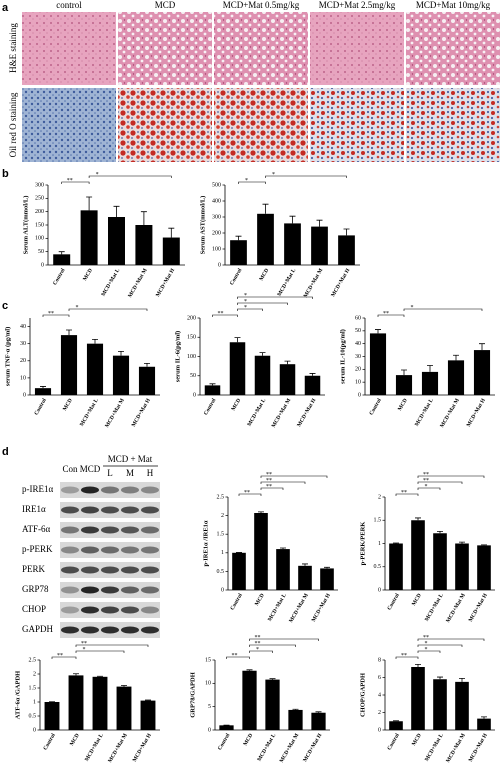 Image resolution: width=500 pixels, height=770 pixels. Describe the element at coordinates (222, 516) in the screenshot. I see `y-tick-label: 2` at that location.